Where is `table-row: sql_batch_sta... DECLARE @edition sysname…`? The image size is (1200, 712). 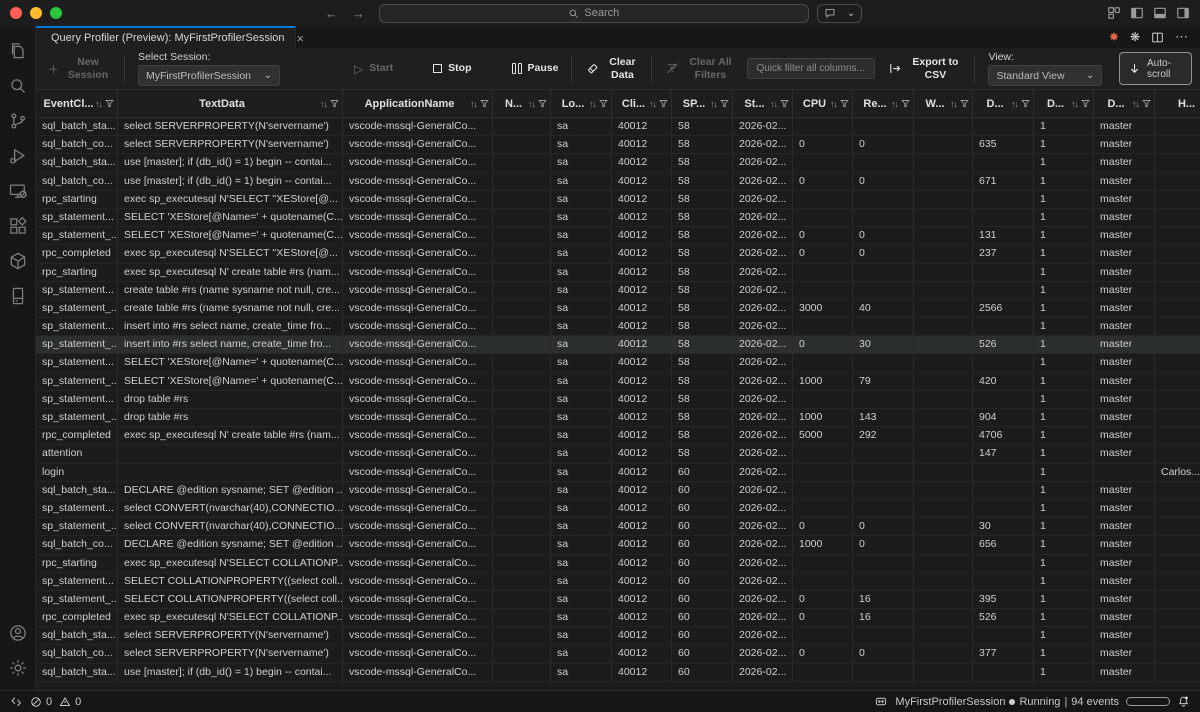
table-row: sql_batch_sta... DECLARE @edition sysname… is located at coordinates (618, 490).